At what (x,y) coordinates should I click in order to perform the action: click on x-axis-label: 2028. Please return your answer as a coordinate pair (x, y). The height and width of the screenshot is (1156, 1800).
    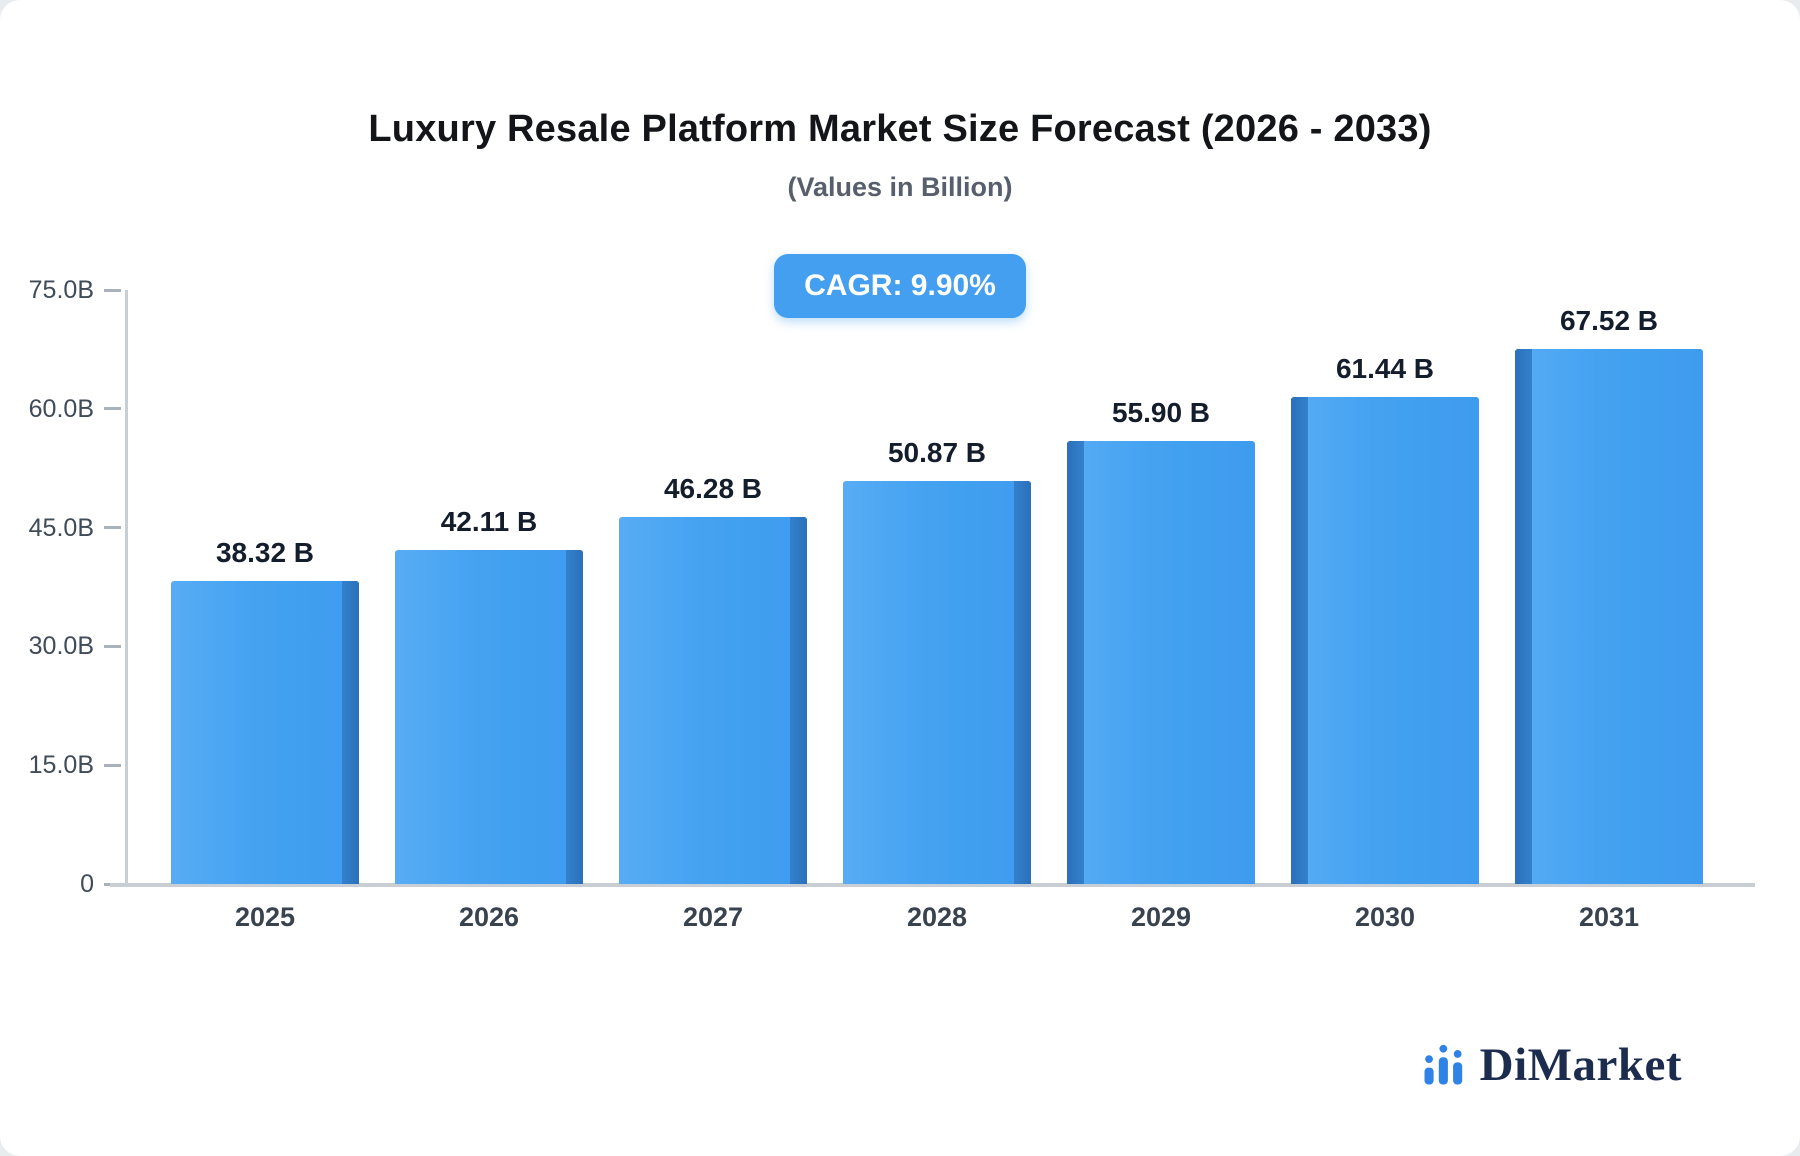
    Looking at the image, I should click on (937, 917).